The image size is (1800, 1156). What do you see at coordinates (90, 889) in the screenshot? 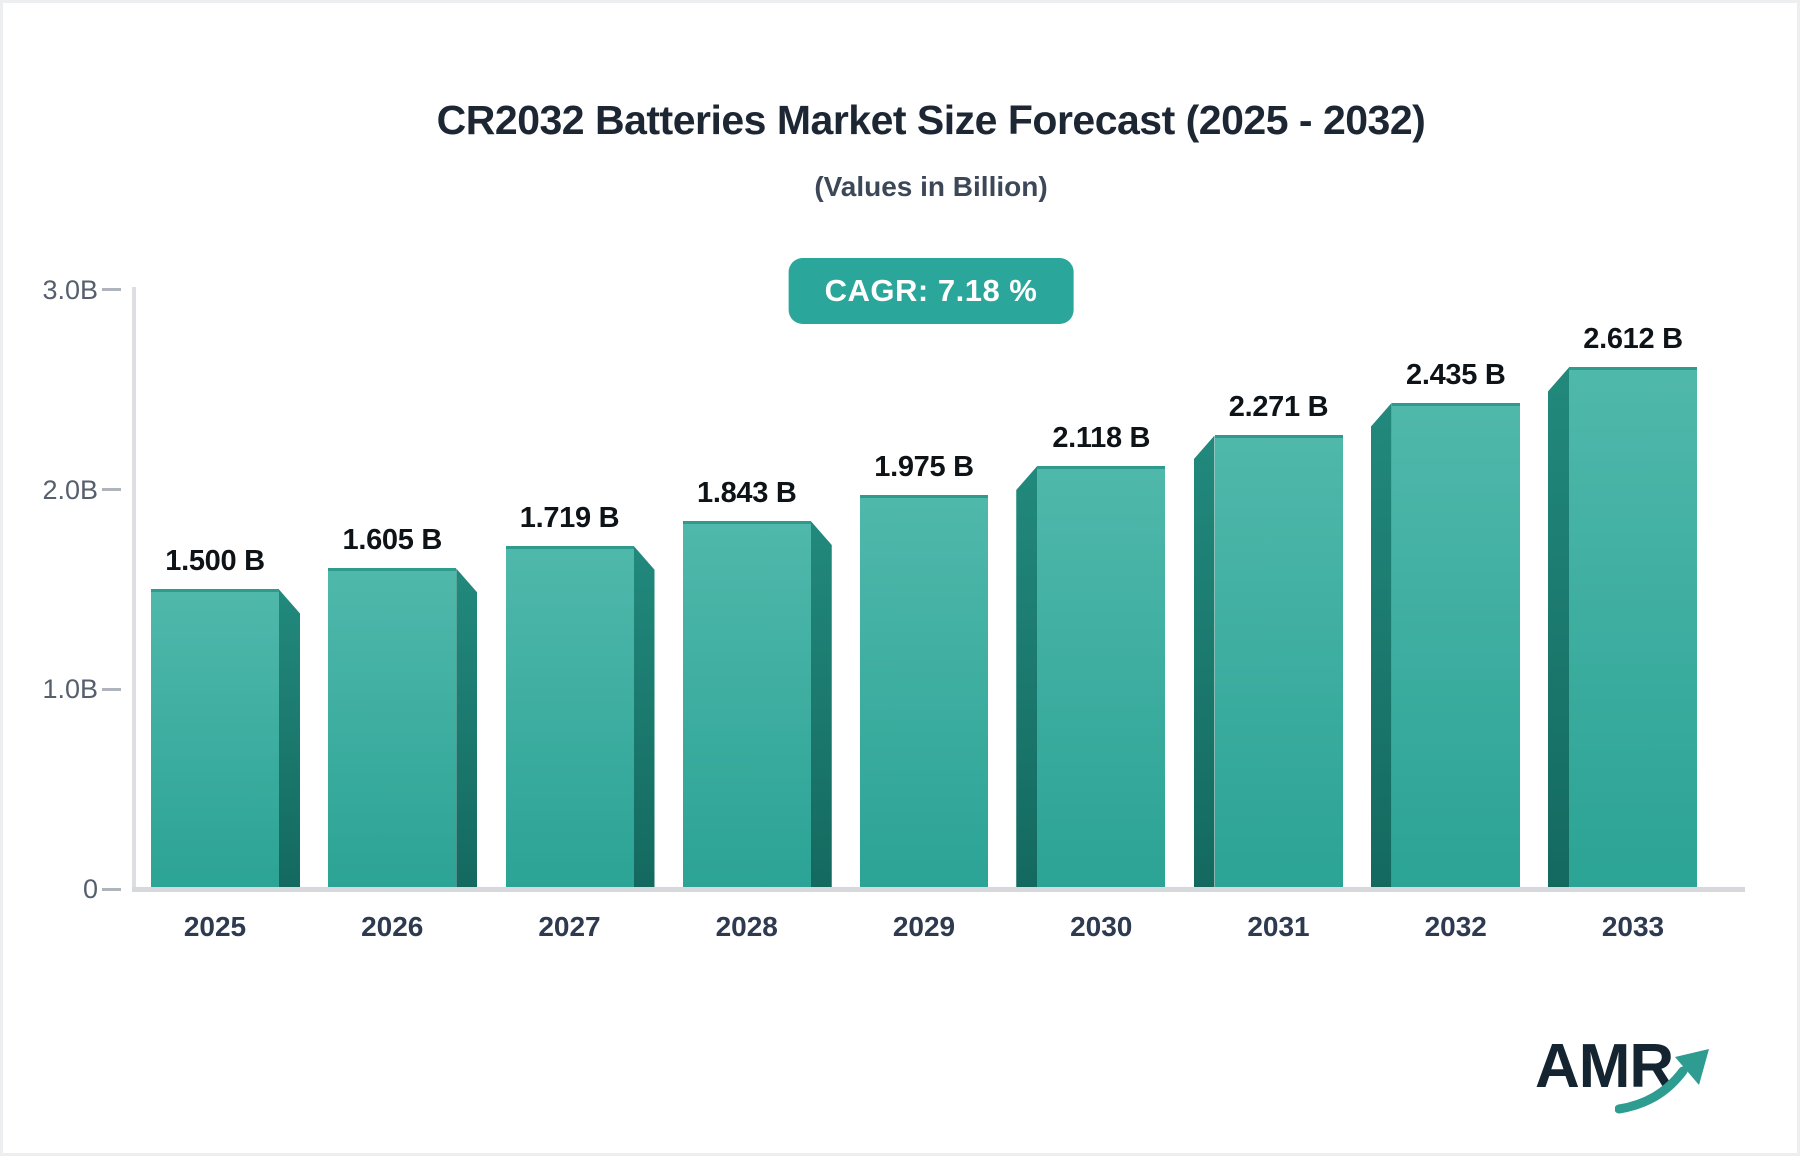
I see `y-tick-label: 0` at bounding box center [90, 889].